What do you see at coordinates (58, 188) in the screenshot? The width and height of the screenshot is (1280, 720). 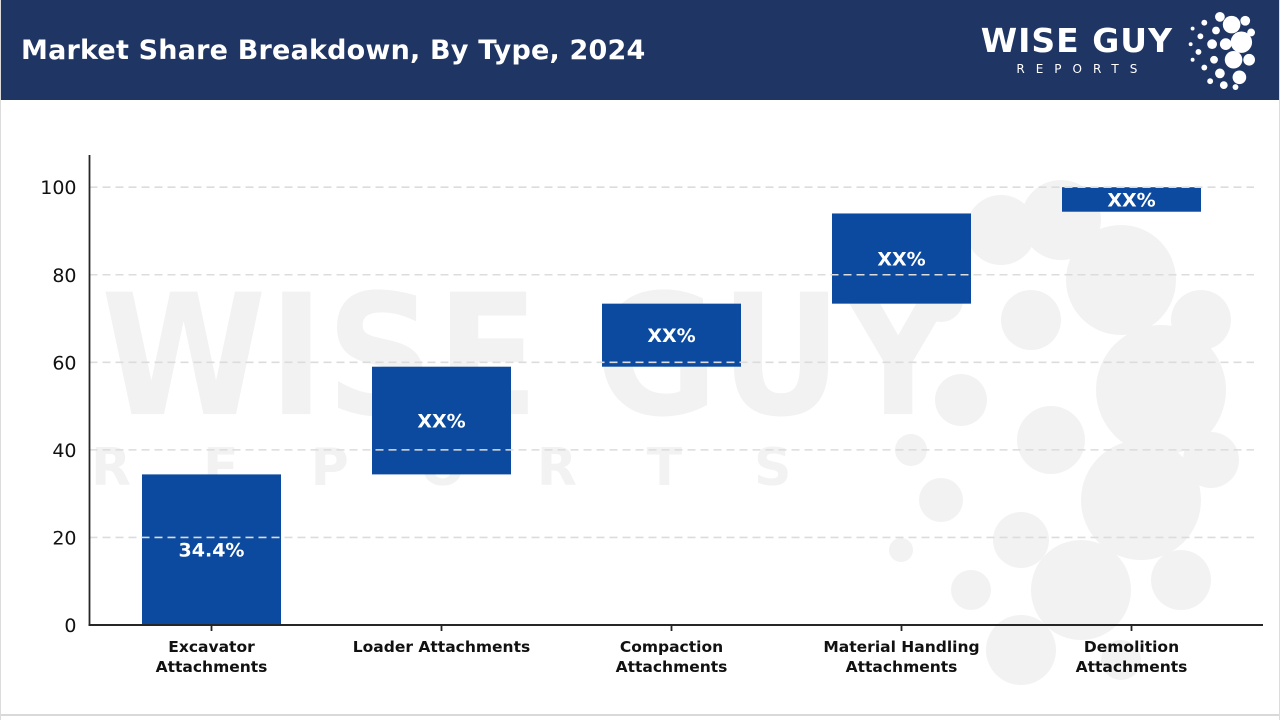 I see `y-axis-tick-label: 100` at bounding box center [58, 188].